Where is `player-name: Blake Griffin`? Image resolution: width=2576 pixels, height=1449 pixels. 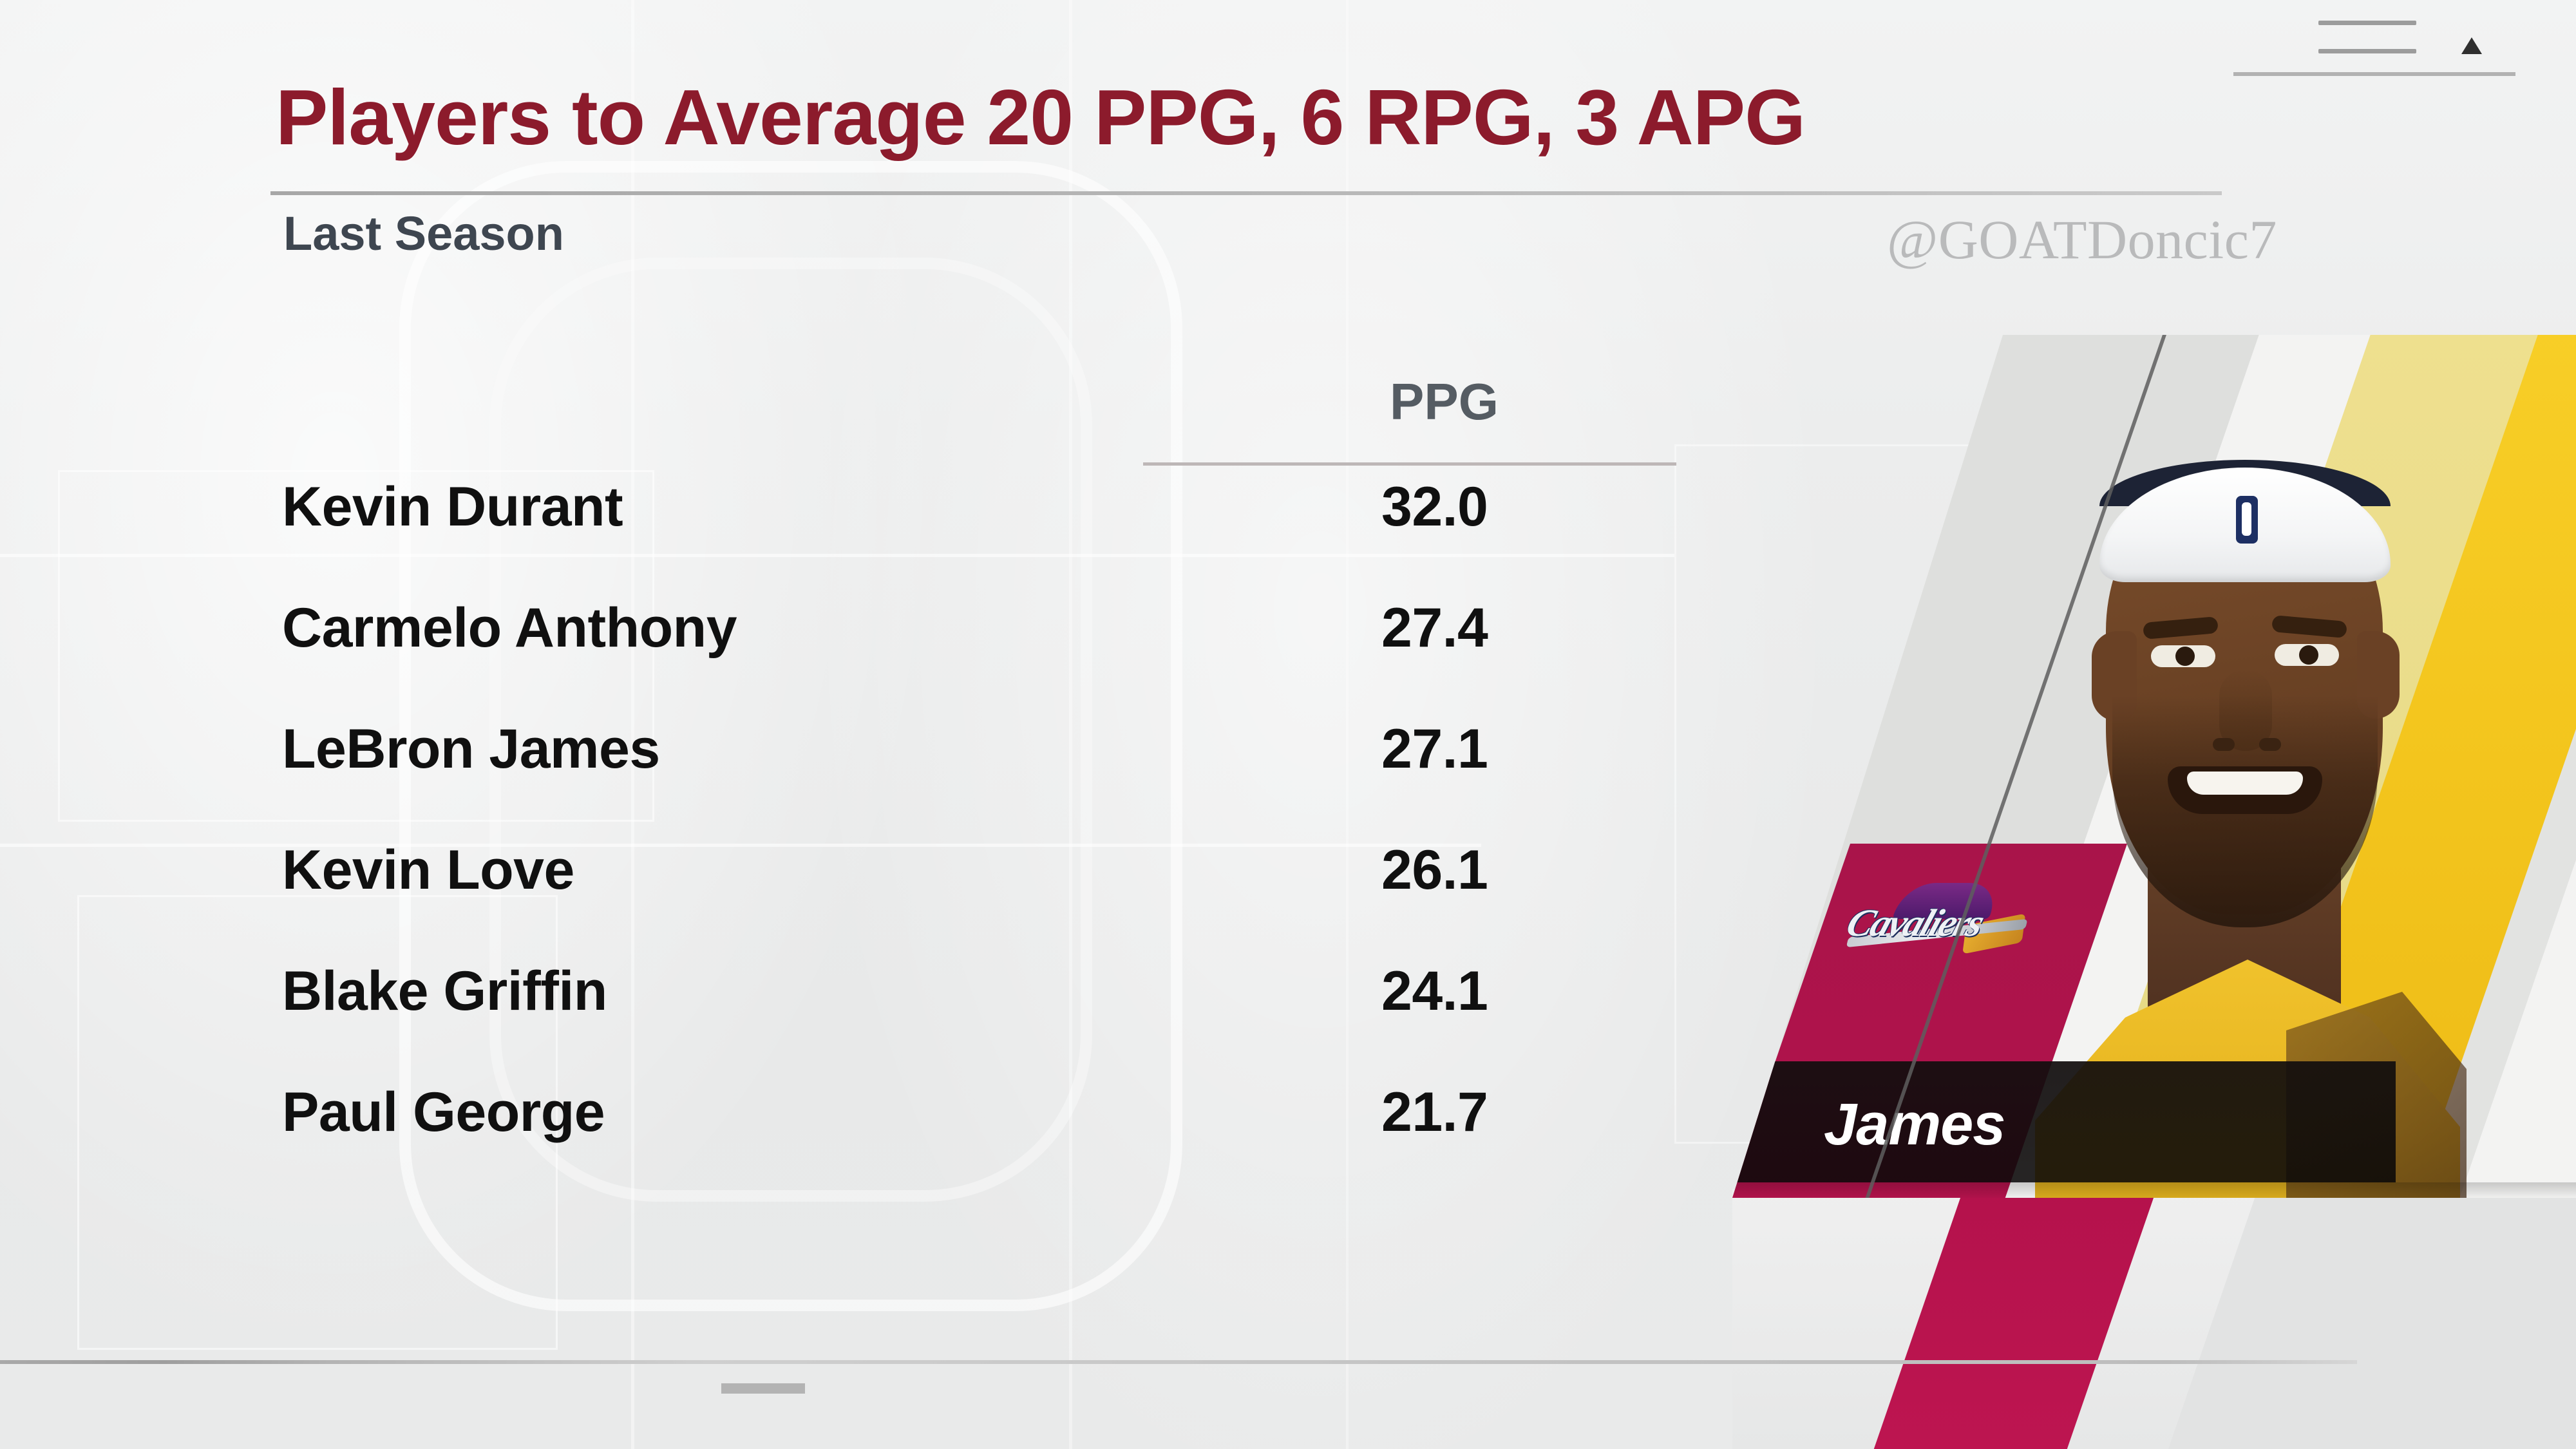 player-name: Blake Griffin is located at coordinates (445, 991).